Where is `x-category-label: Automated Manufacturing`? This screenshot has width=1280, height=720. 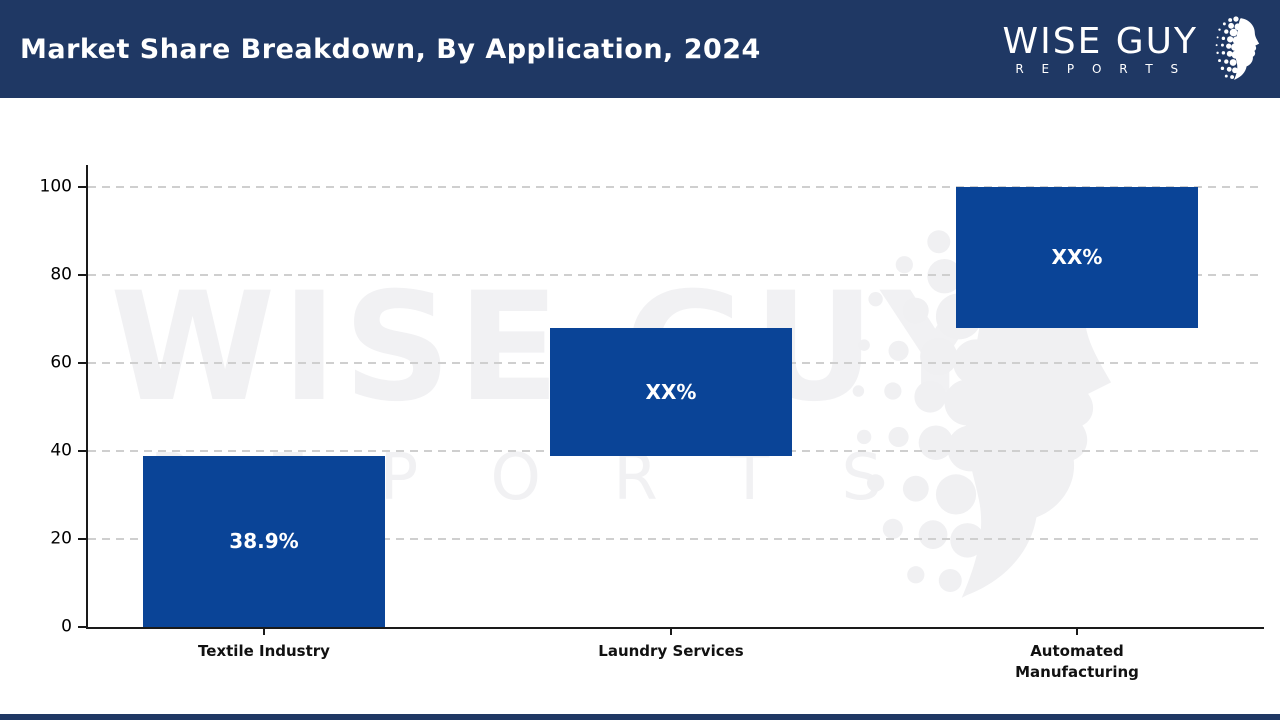 x-category-label: Automated Manufacturing is located at coordinates (1077, 661).